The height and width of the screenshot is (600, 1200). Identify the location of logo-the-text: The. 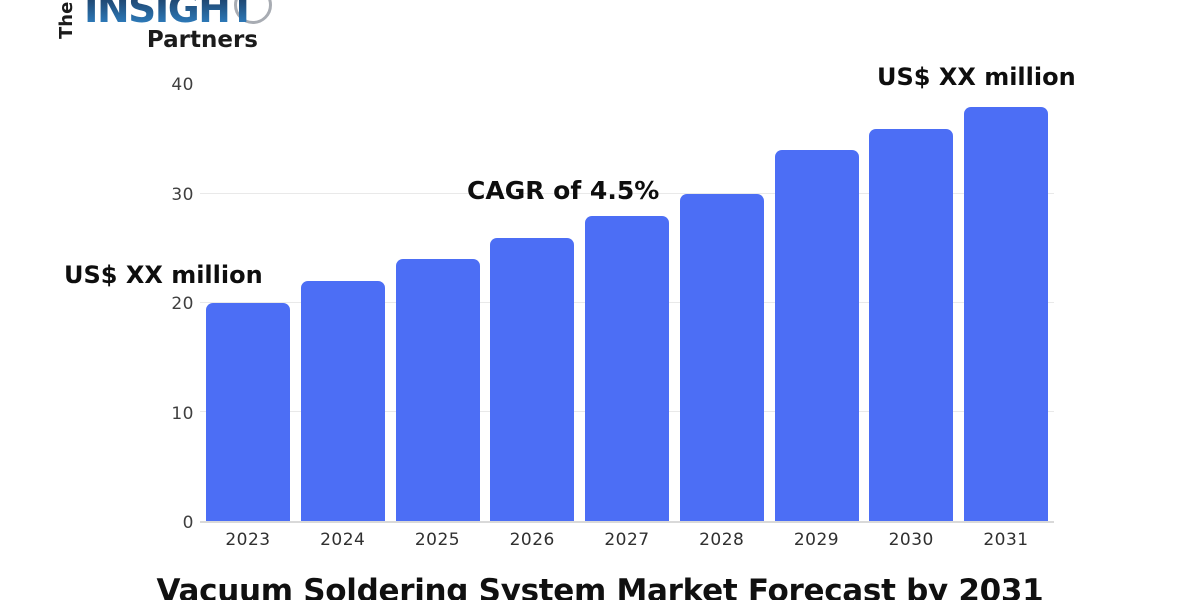
(66, 20).